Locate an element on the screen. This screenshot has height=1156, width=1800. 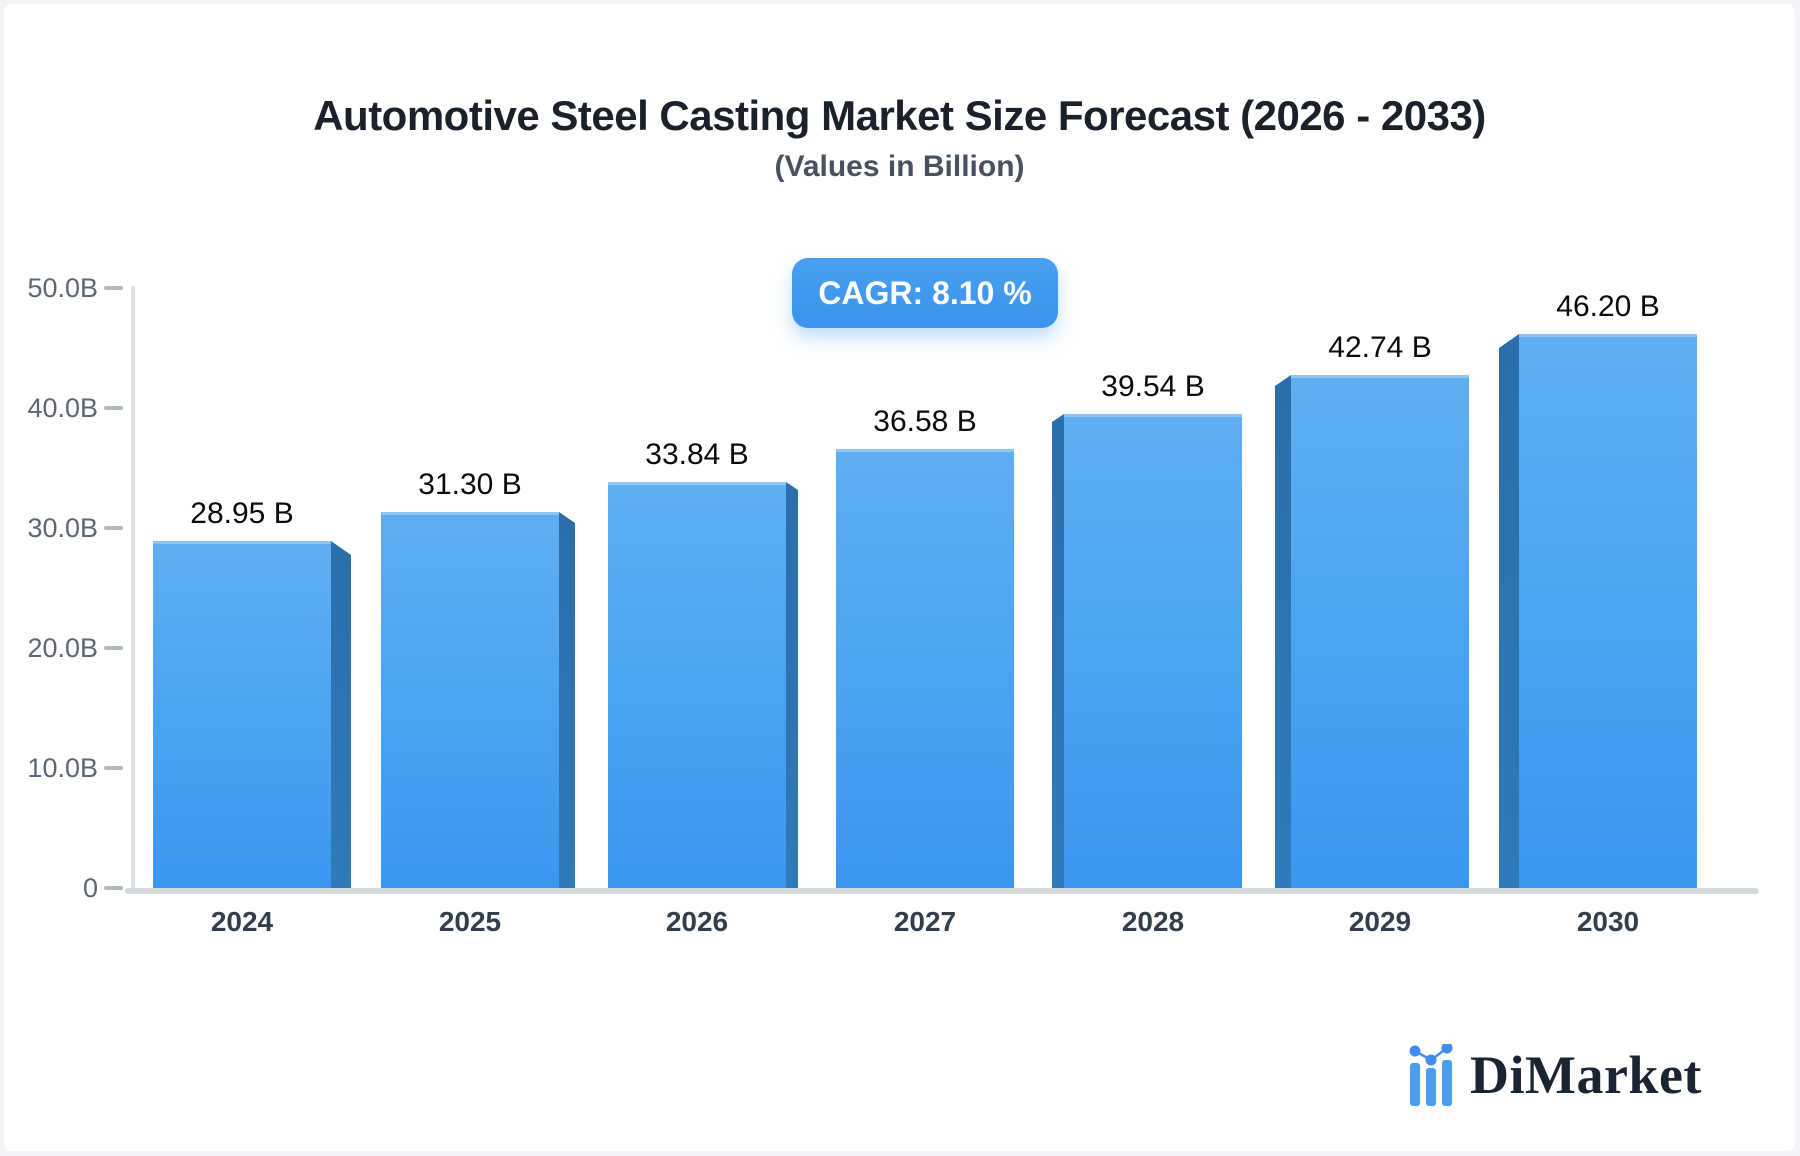
bar-2028 is located at coordinates (1153, 651).